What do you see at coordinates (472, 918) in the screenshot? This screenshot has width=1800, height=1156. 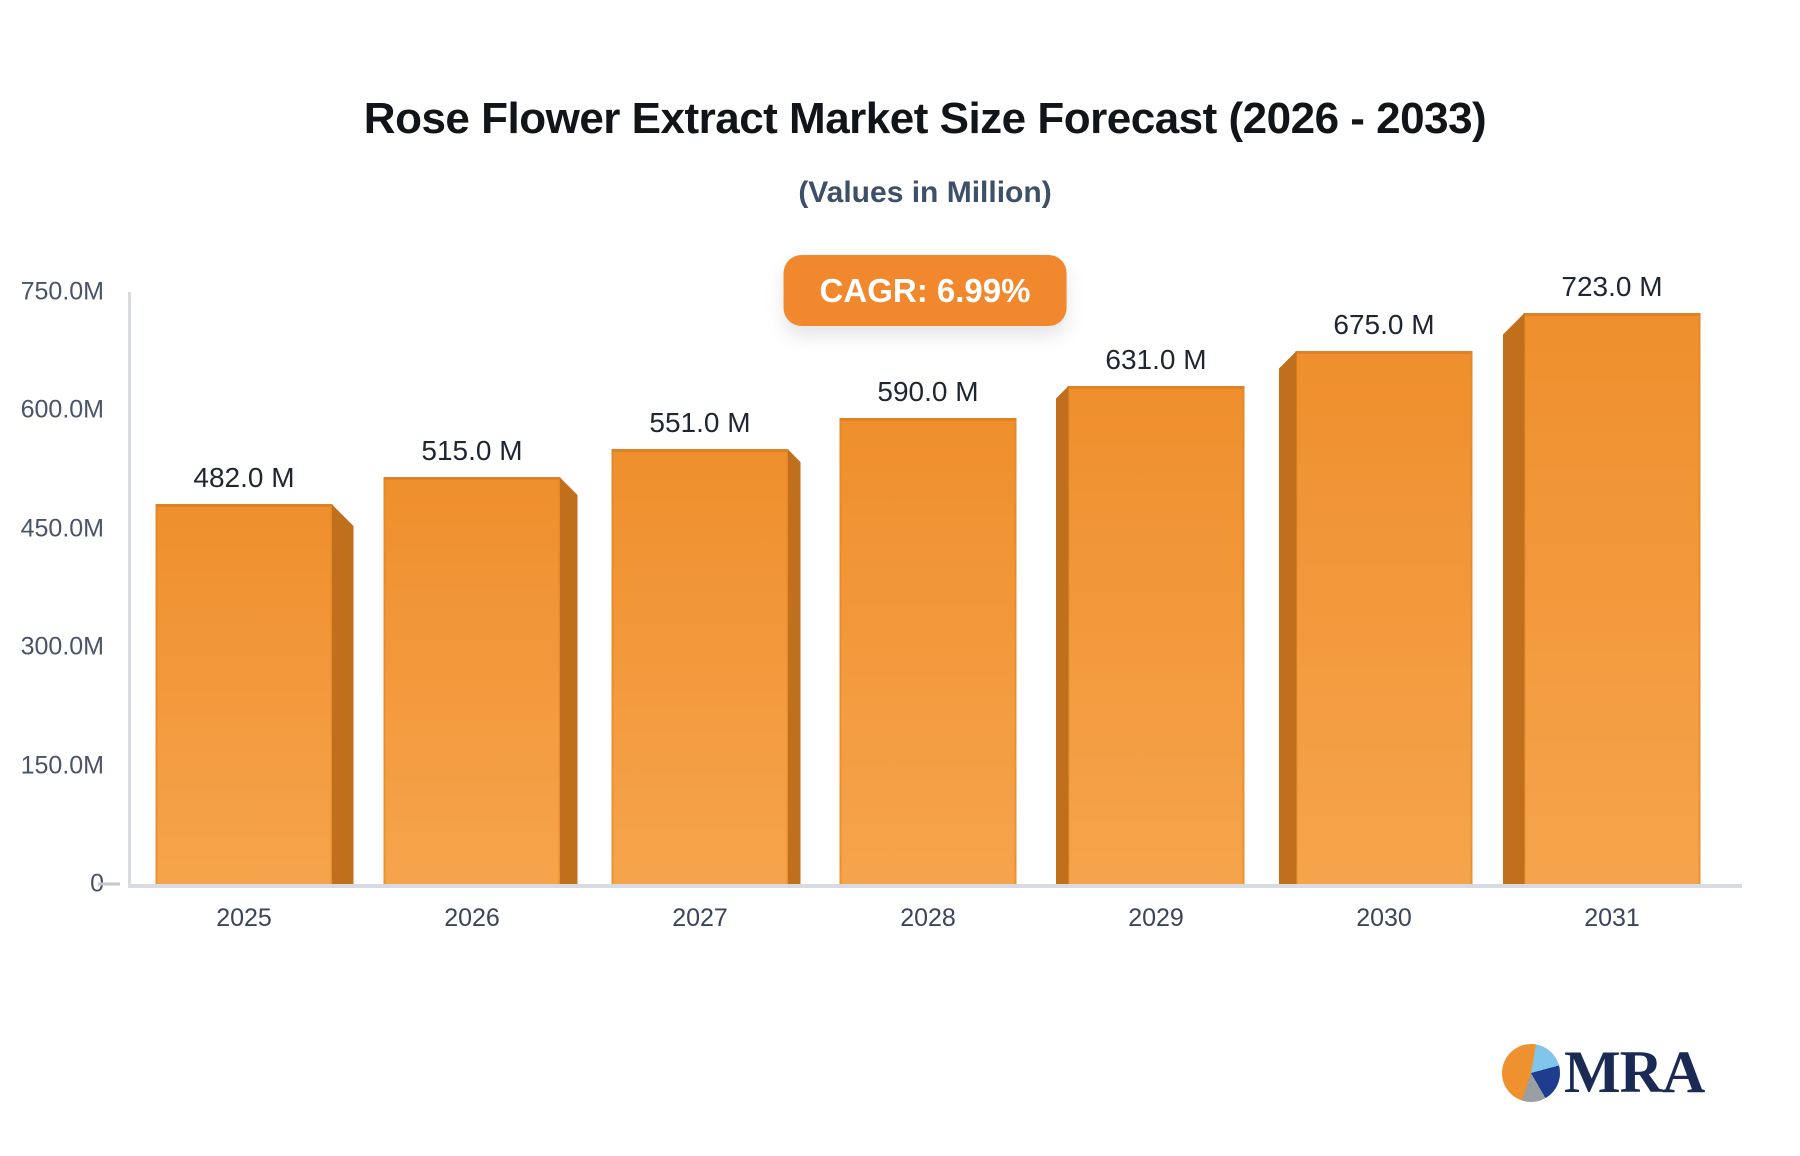 I see `x-axis-label: 2026` at bounding box center [472, 918].